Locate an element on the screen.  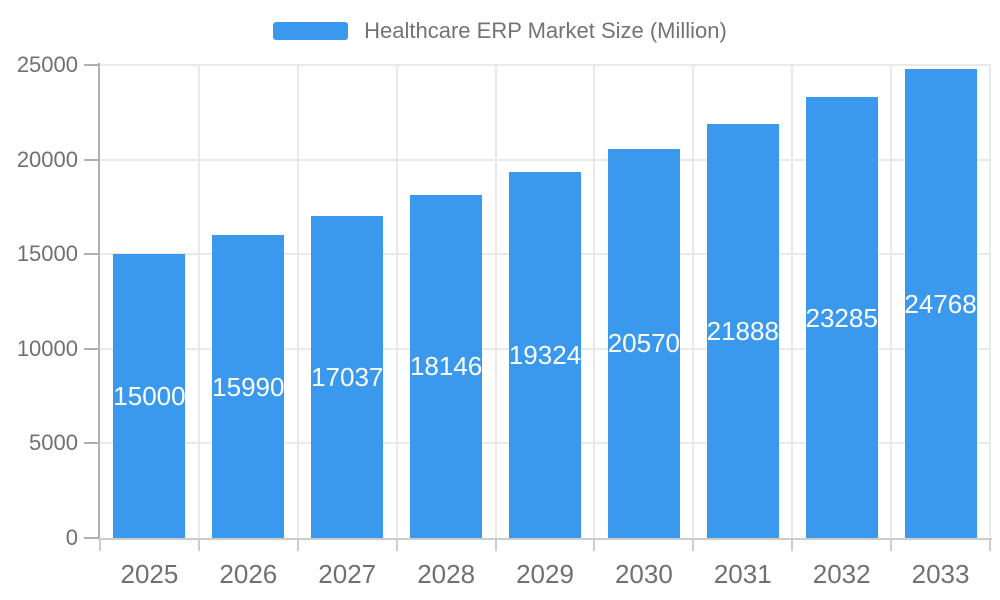
bar-value-label: 15000 is located at coordinates (149, 396).